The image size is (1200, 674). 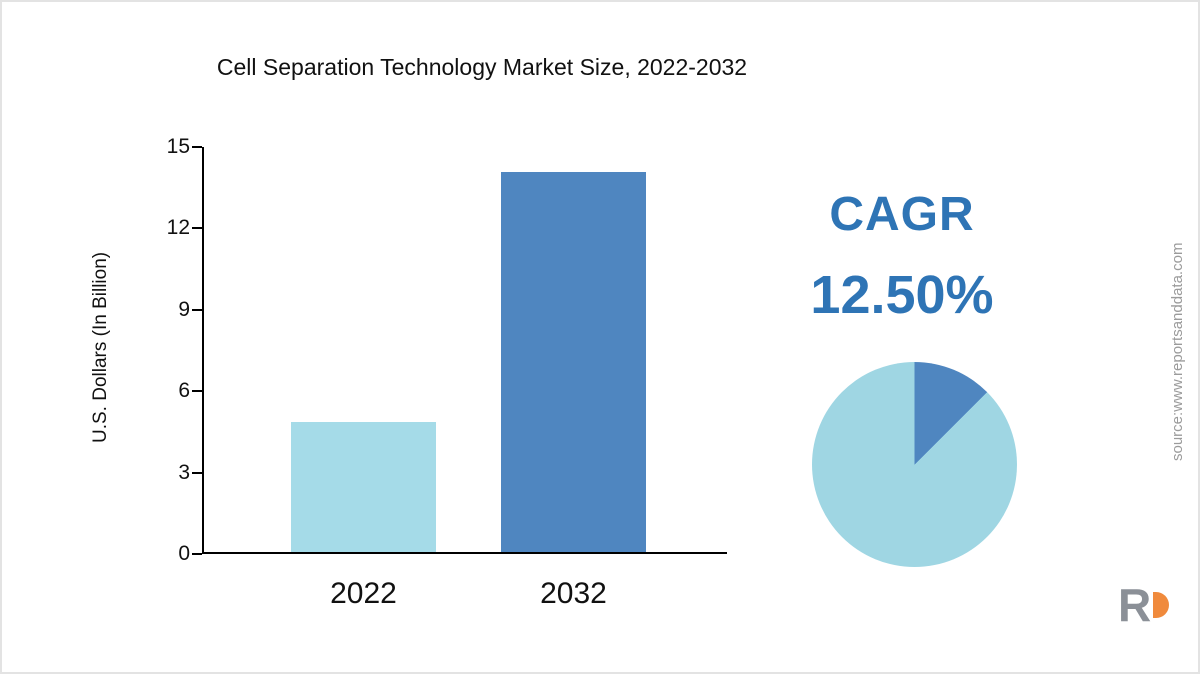 What do you see at coordinates (184, 553) in the screenshot?
I see `y-tick-label: 0` at bounding box center [184, 553].